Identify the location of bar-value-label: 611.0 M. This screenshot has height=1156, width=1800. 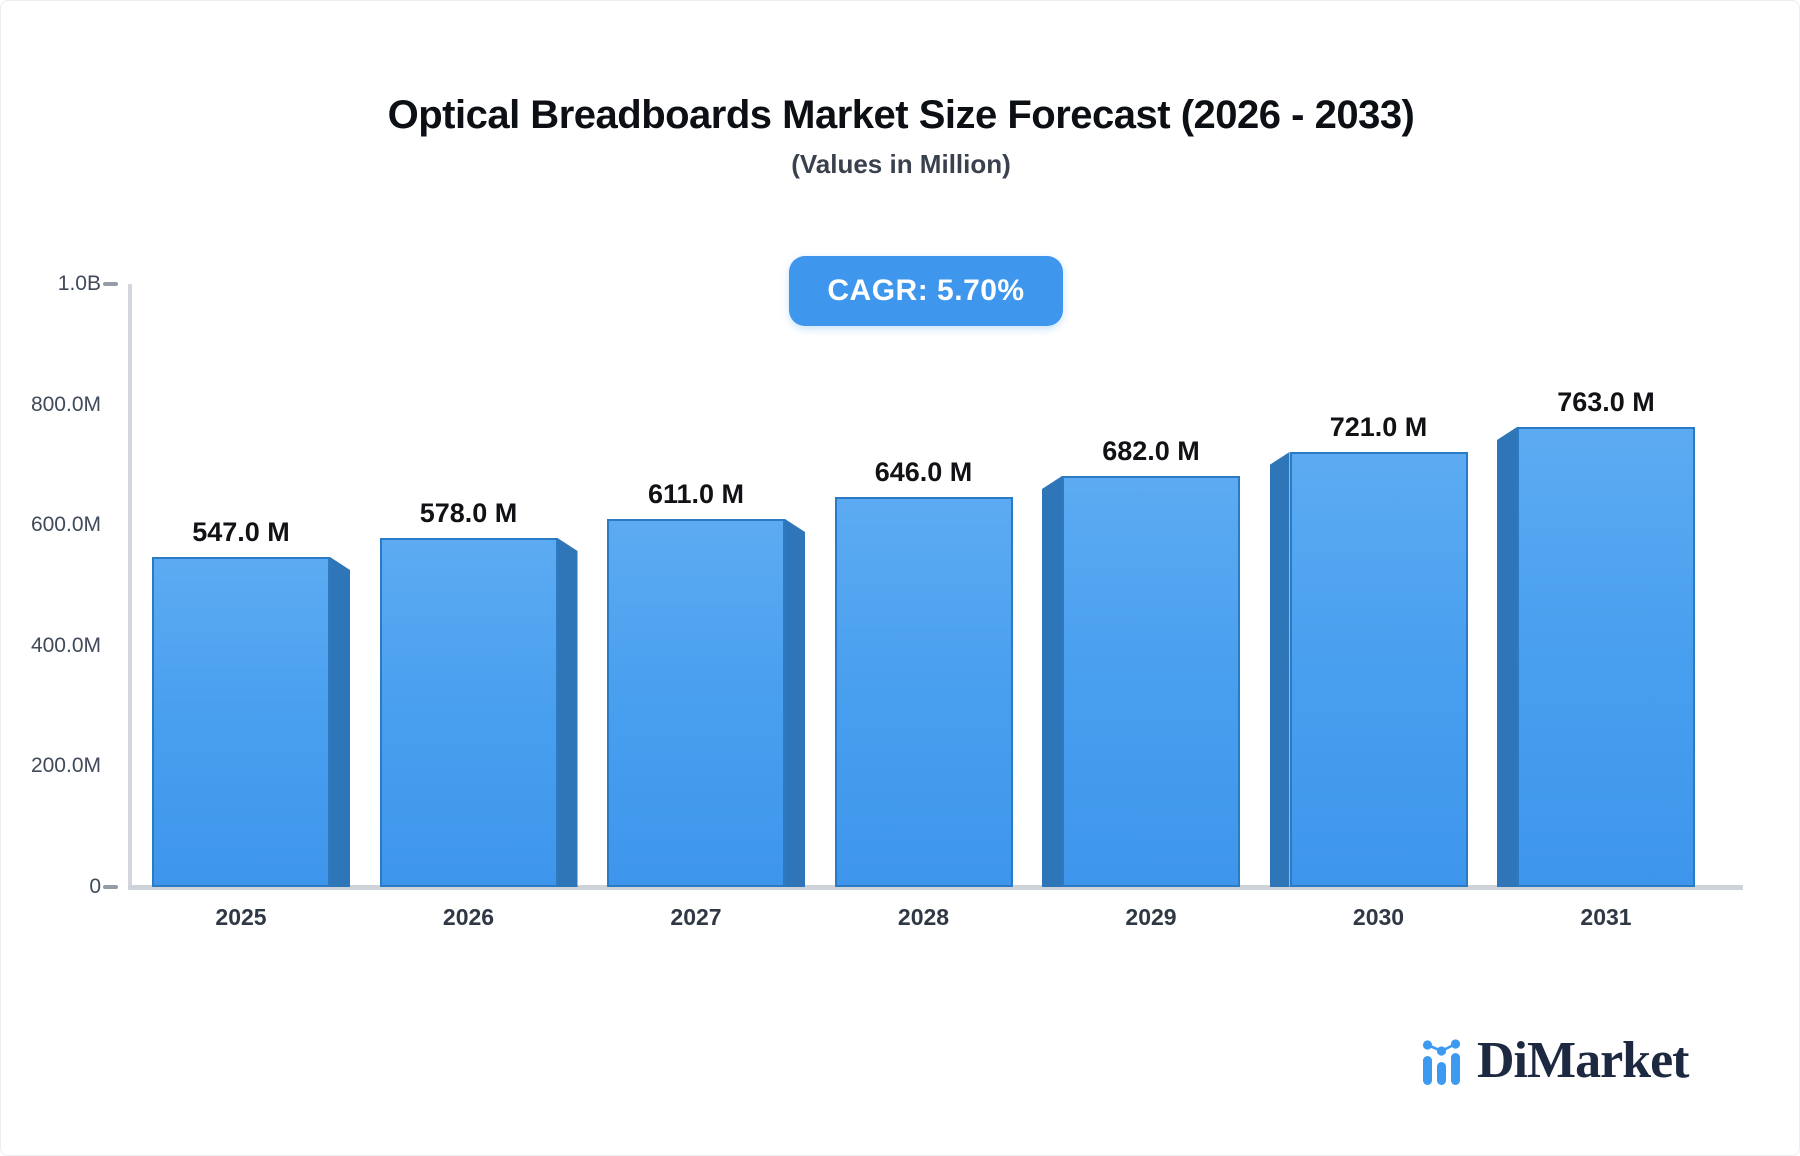
(696, 494).